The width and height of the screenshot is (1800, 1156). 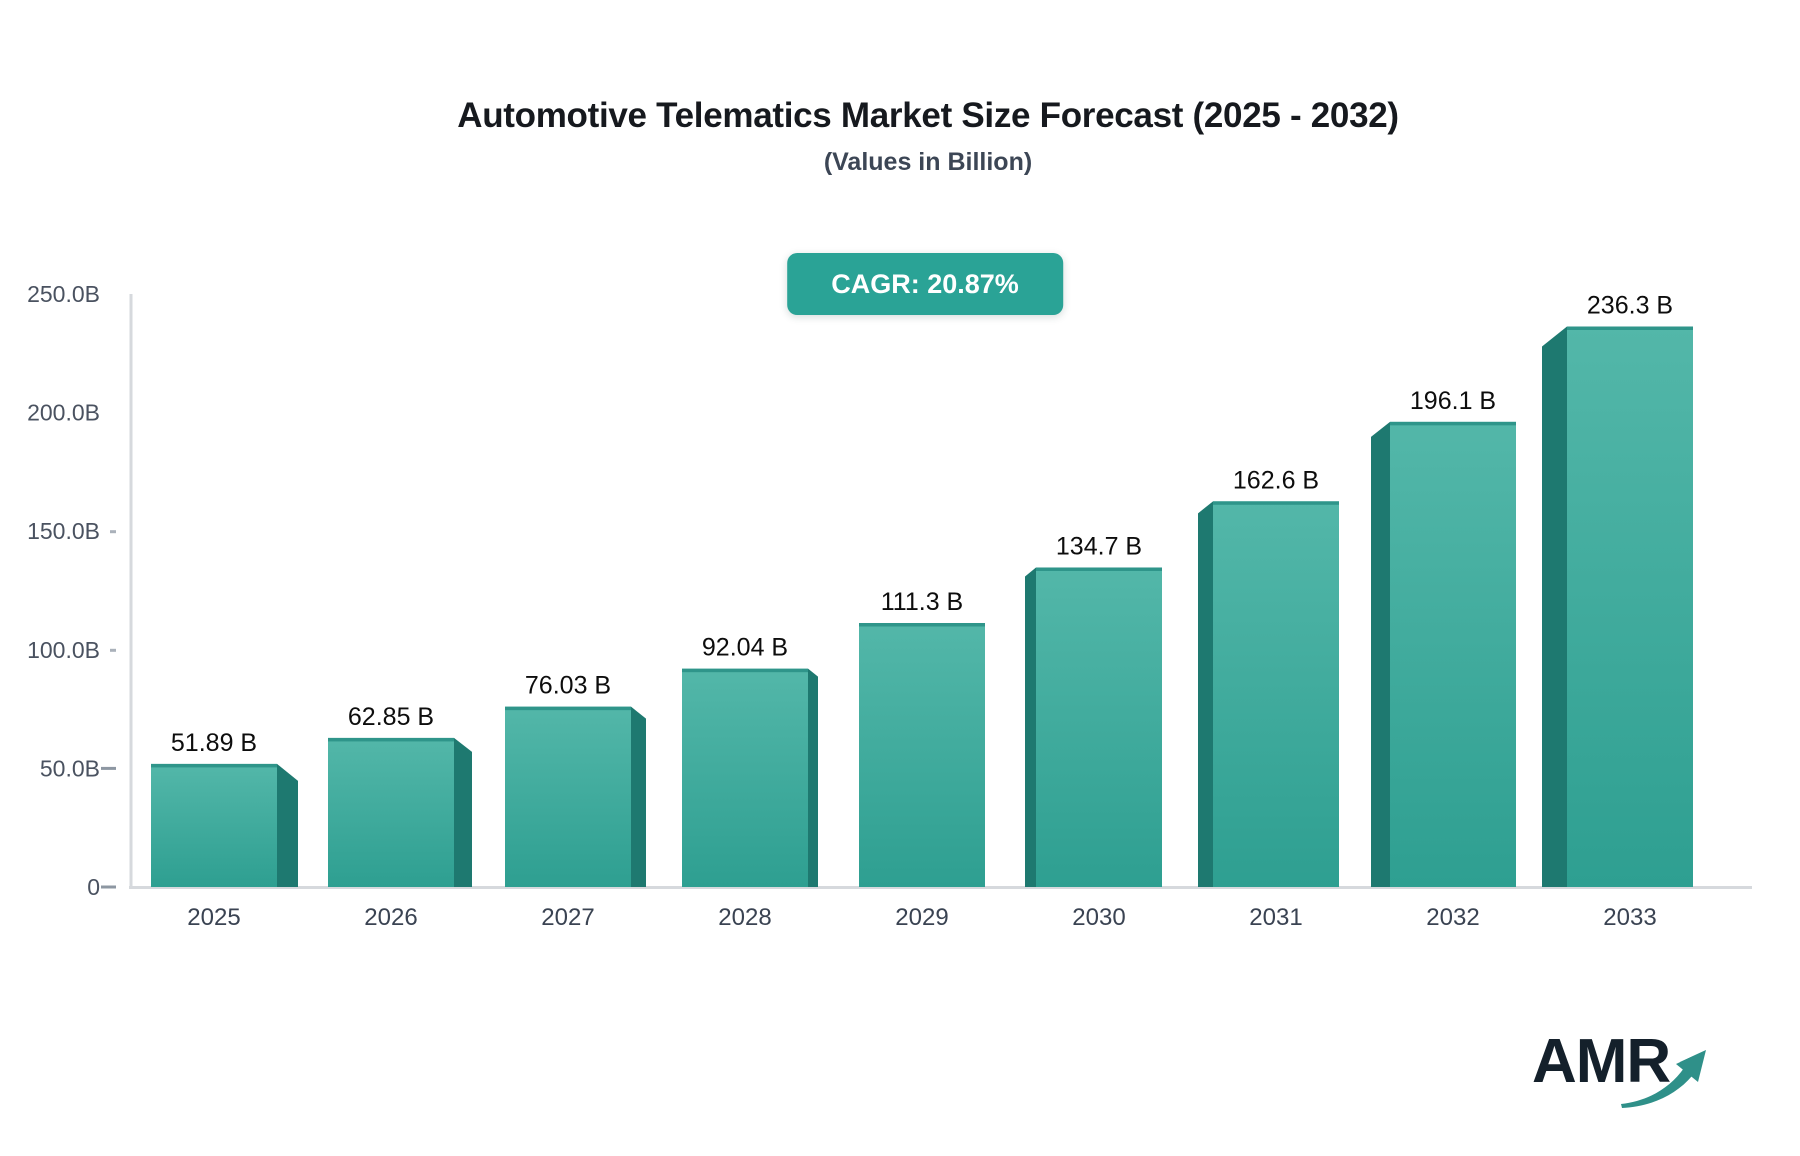 What do you see at coordinates (1099, 727) in the screenshot?
I see `bar-2030` at bounding box center [1099, 727].